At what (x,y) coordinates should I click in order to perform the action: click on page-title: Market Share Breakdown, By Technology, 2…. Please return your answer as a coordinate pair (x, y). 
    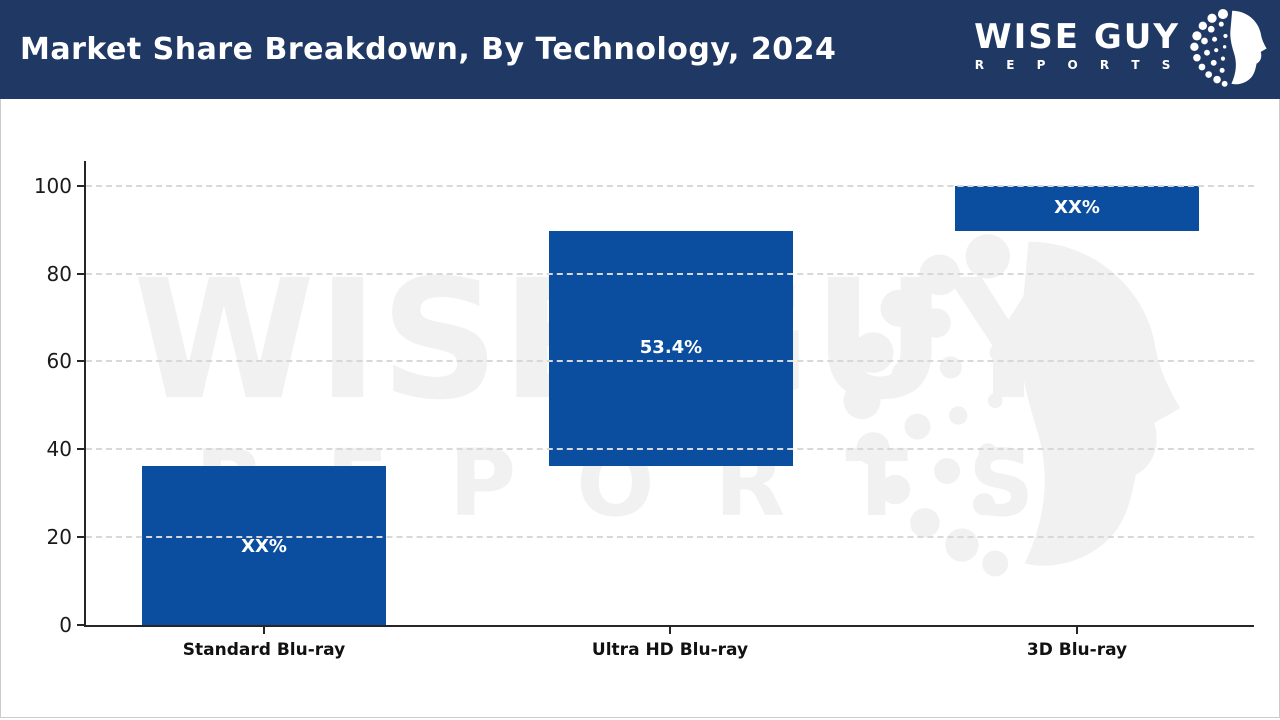
    Looking at the image, I should click on (428, 49).